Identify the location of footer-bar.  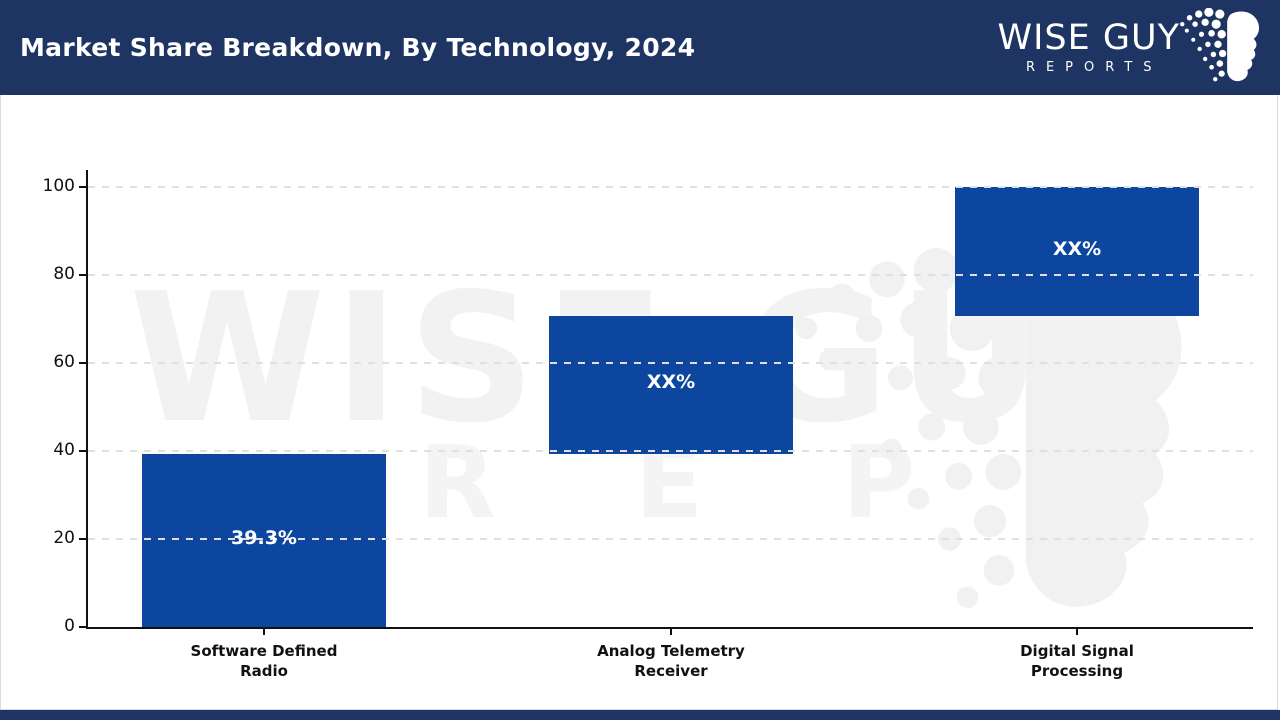
(640, 715).